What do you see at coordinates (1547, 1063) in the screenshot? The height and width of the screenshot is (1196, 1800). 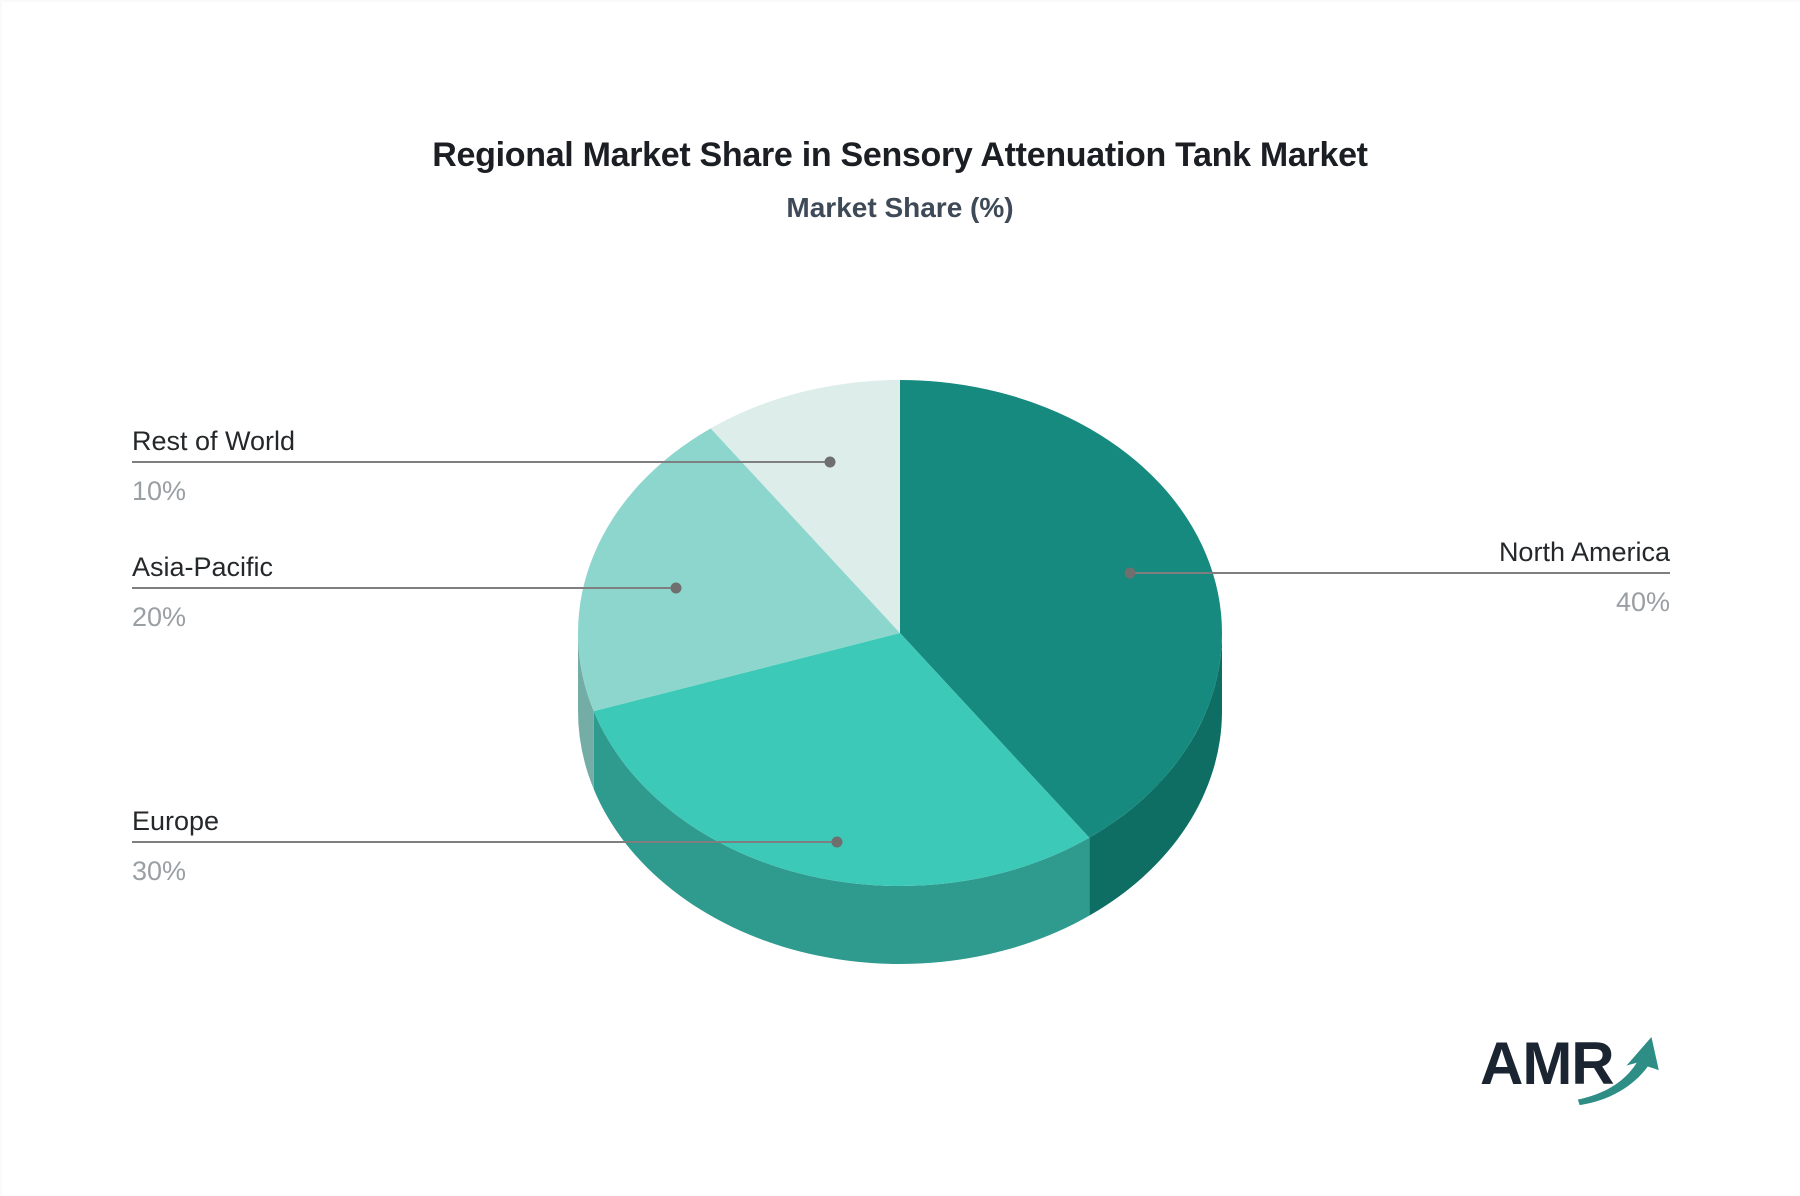 I see `amr-logo-text: AMR` at bounding box center [1547, 1063].